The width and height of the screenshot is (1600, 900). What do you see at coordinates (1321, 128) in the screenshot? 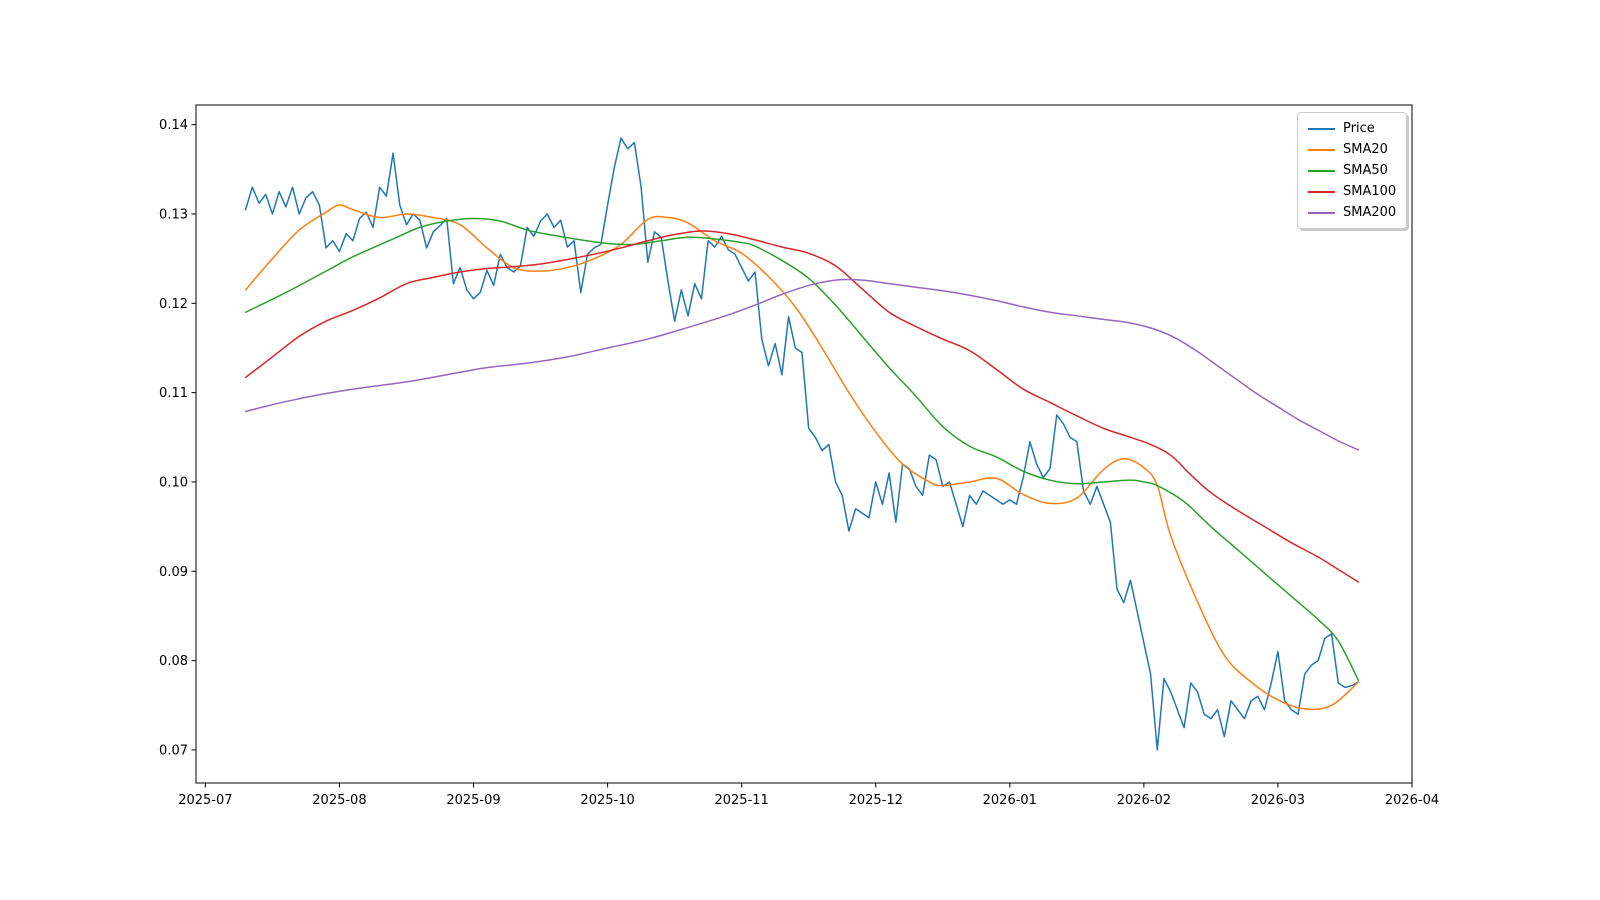
I see `legend-line-sample-price` at bounding box center [1321, 128].